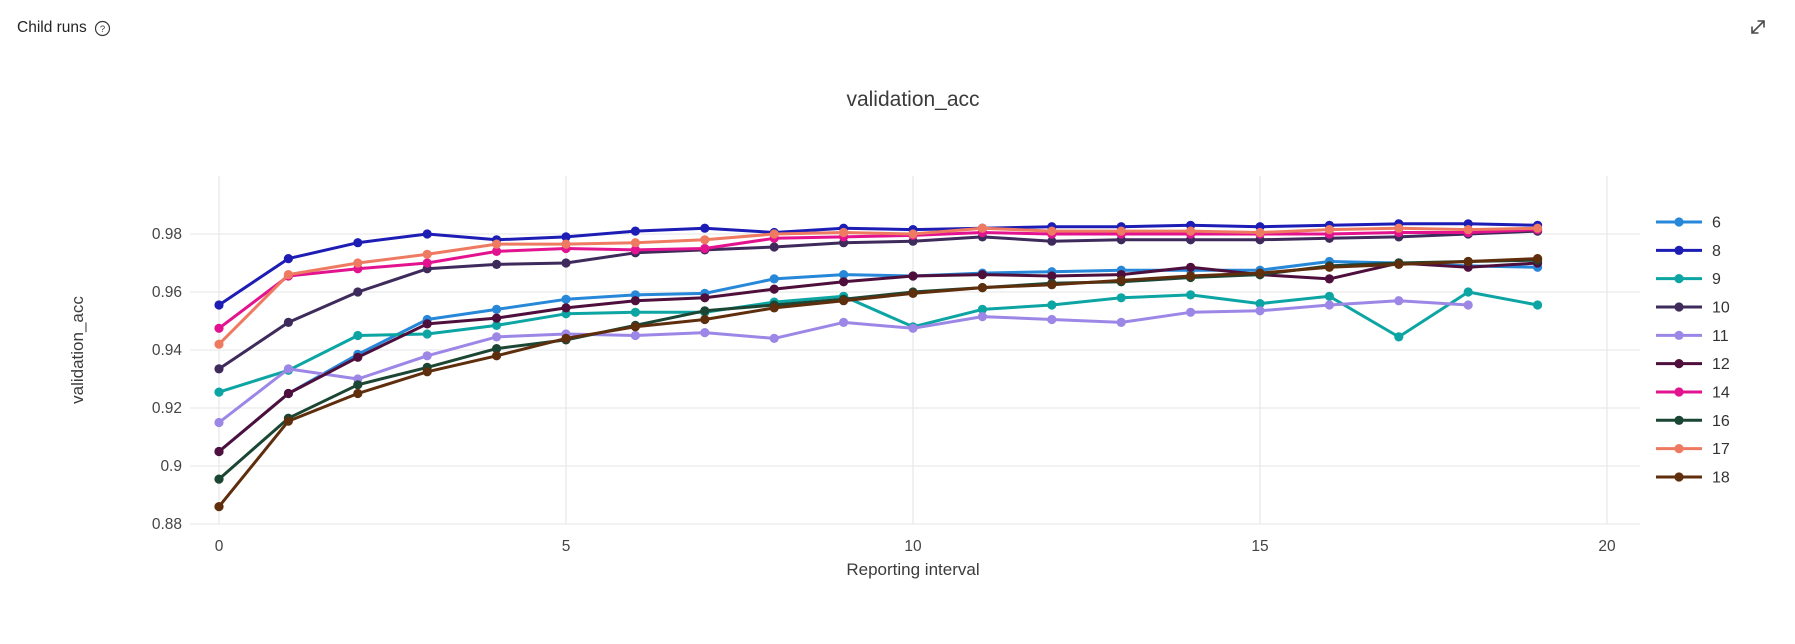 This screenshot has width=1795, height=644. Describe the element at coordinates (1693, 364) in the screenshot. I see `legend-item-12: 12` at that location.